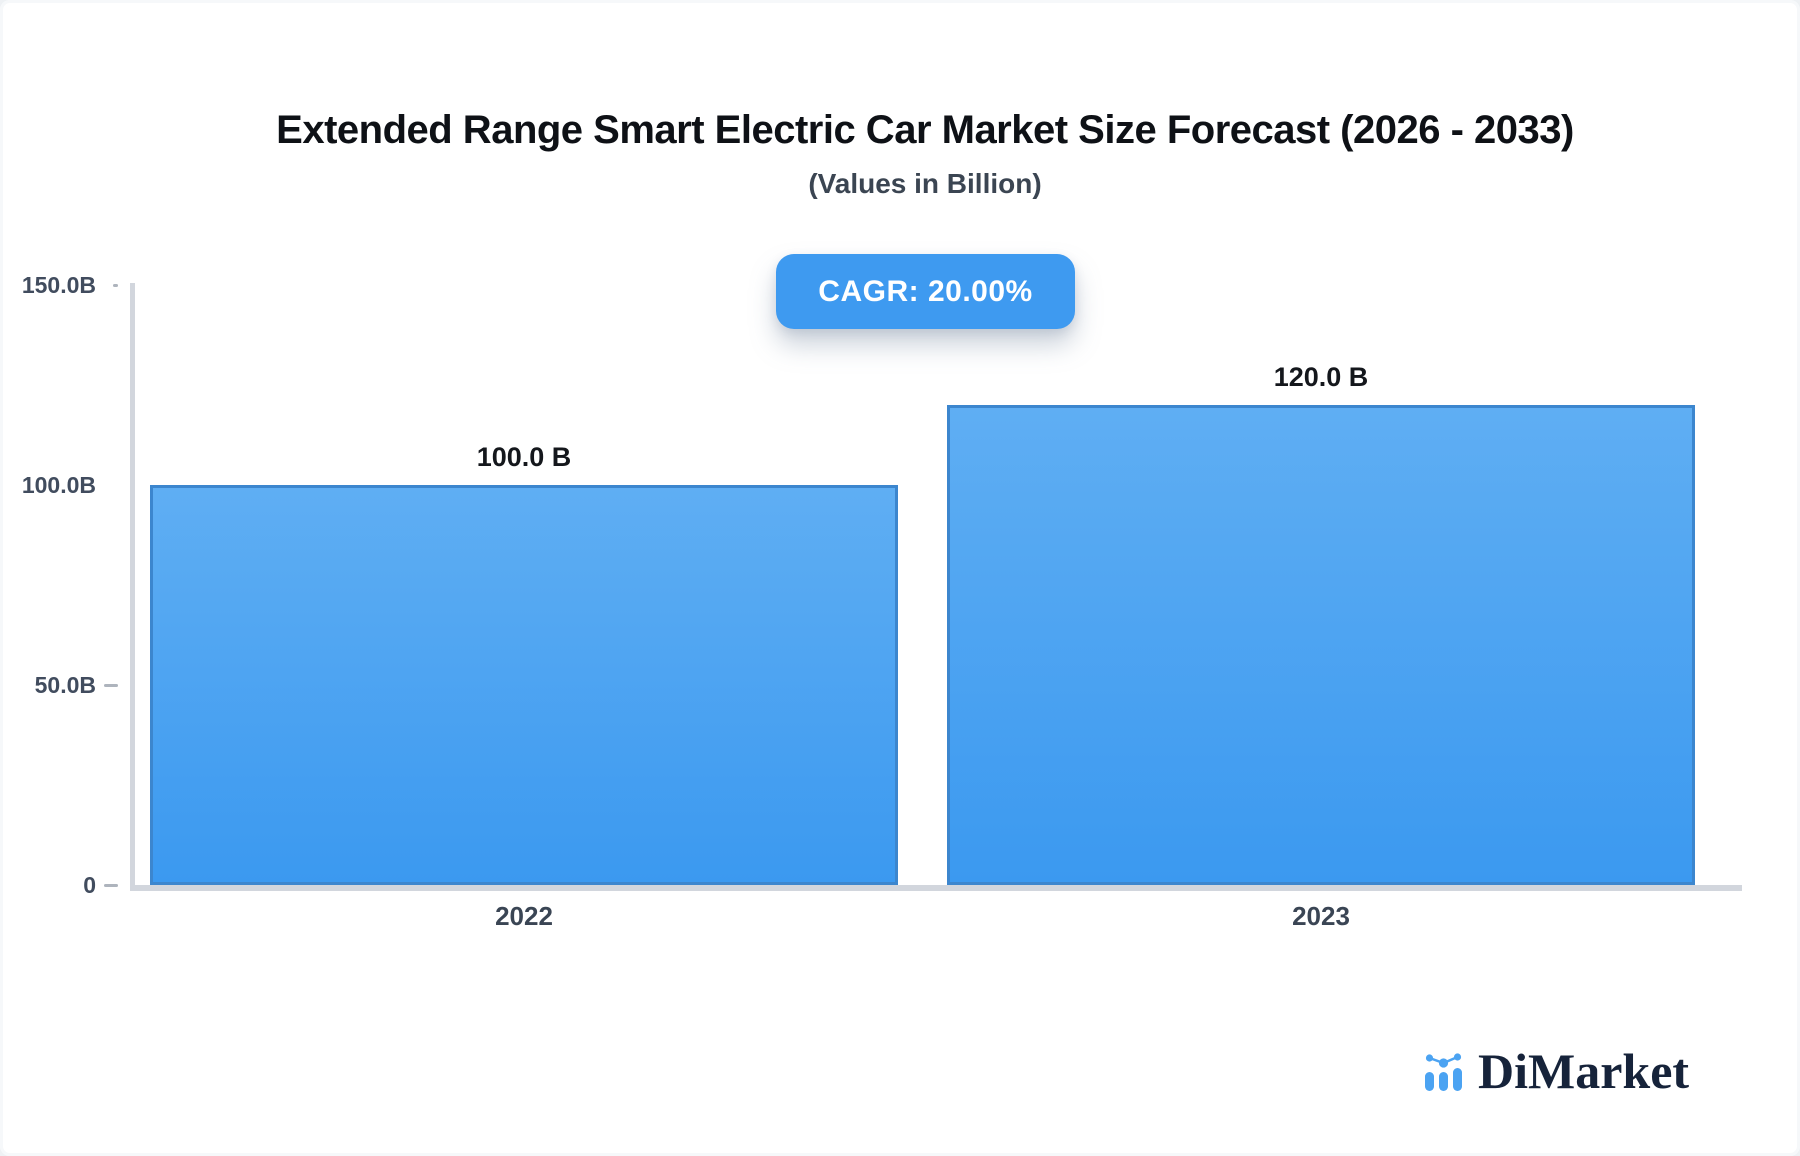 The width and height of the screenshot is (1800, 1156). What do you see at coordinates (925, 183) in the screenshot?
I see `chart-subtitle: (Values in Billion)` at bounding box center [925, 183].